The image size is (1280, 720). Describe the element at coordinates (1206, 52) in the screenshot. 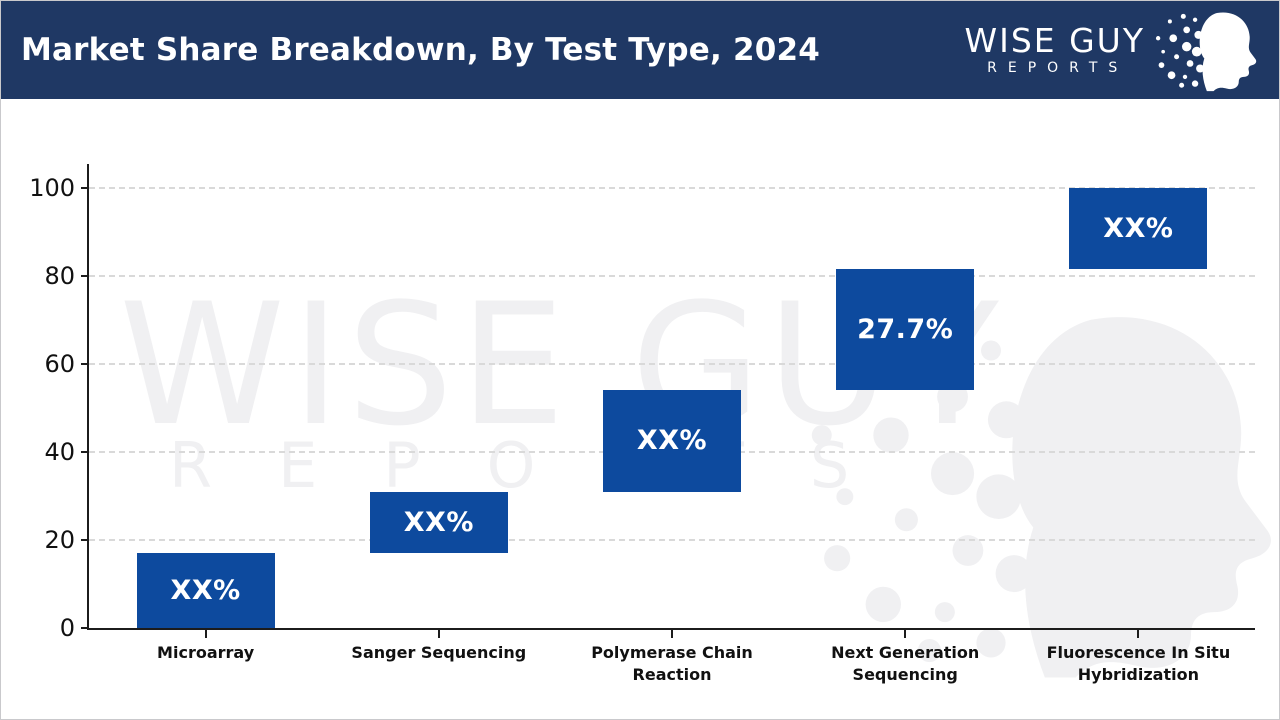

I see `dotted-head-icon` at that location.